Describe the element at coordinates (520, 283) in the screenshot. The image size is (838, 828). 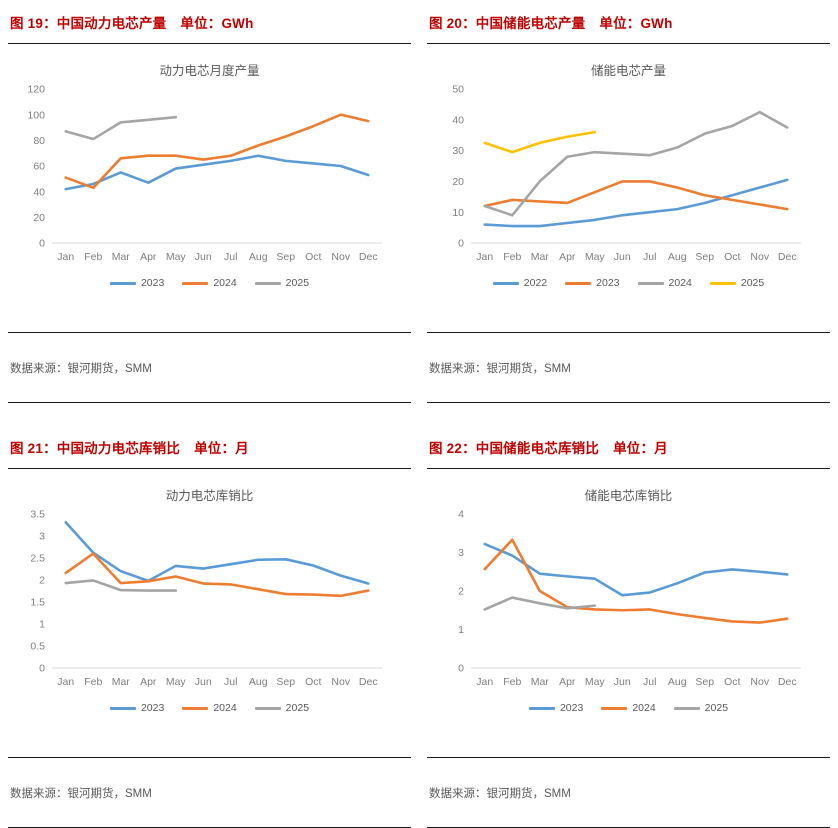
I see `legend-item-2022: 2022` at that location.